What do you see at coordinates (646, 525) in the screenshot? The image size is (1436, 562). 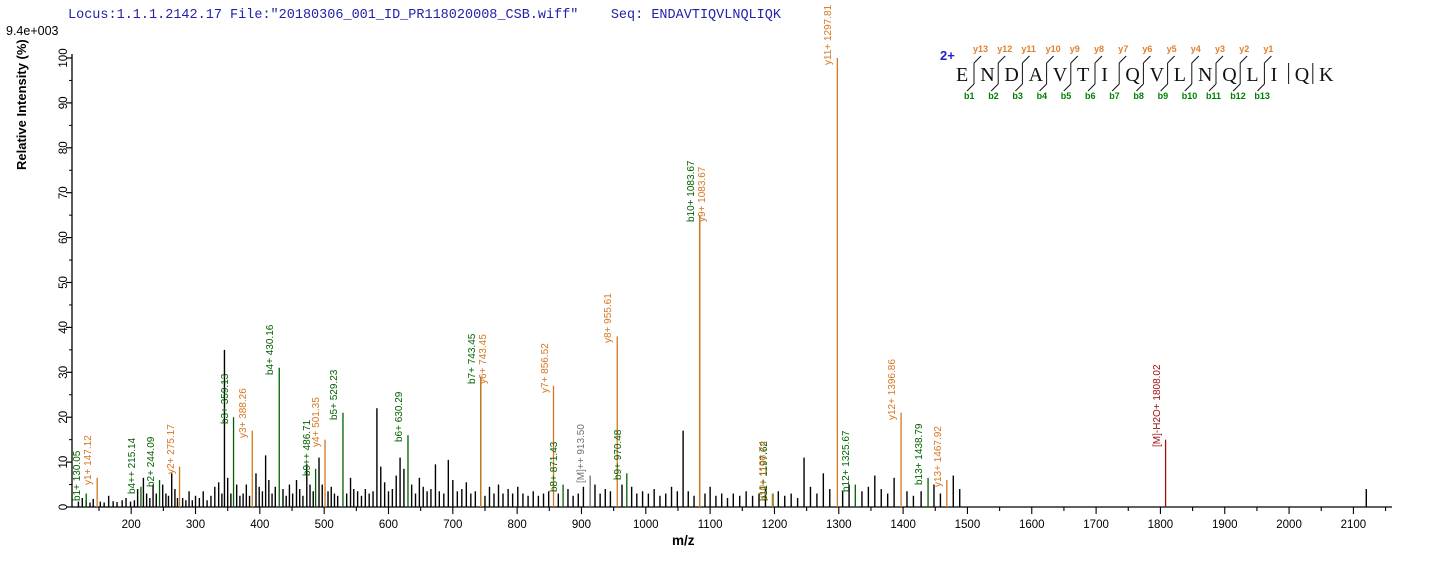 I see `svg-text: 1000` at bounding box center [646, 525].